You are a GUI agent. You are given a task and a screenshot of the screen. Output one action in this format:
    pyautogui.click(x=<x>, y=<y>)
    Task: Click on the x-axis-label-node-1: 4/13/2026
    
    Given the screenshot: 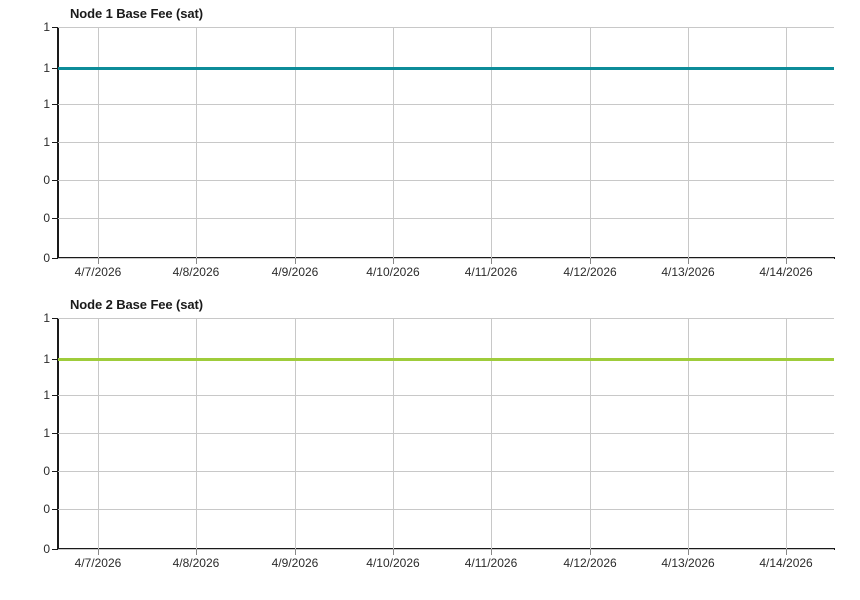 What is the action you would take?
    pyautogui.click(x=688, y=272)
    